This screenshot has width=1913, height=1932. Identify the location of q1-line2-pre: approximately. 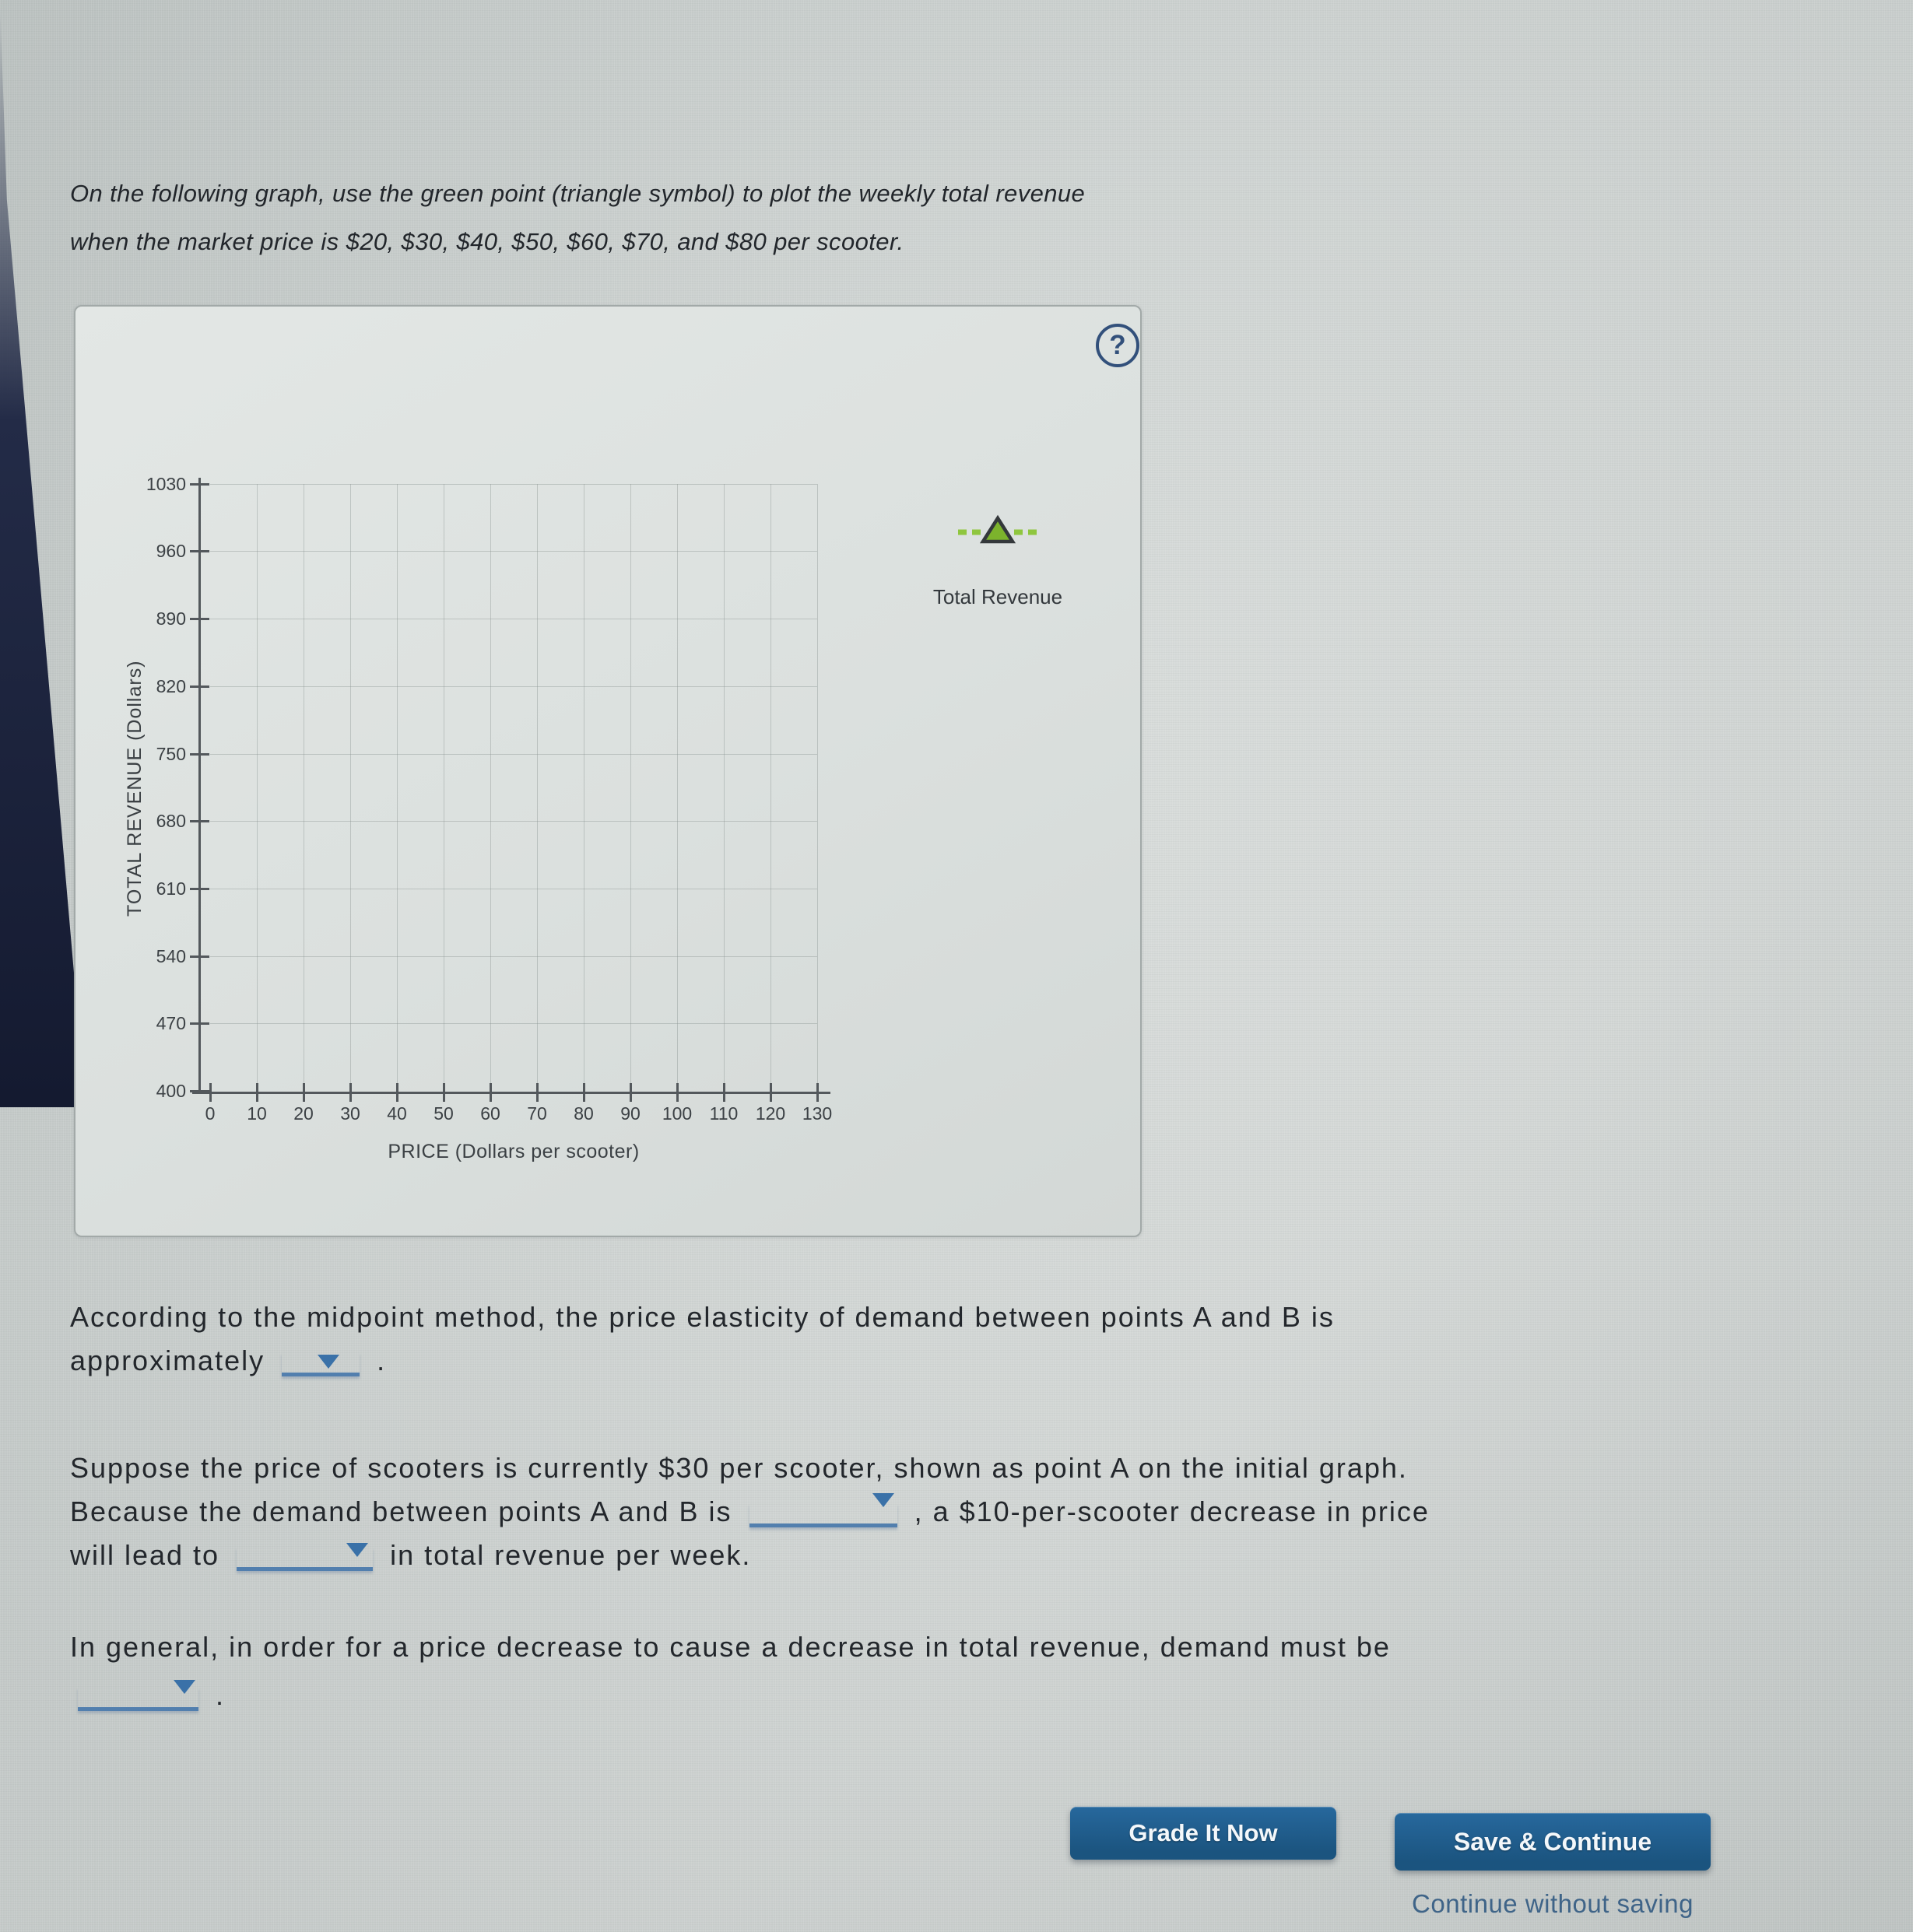
(167, 1360).